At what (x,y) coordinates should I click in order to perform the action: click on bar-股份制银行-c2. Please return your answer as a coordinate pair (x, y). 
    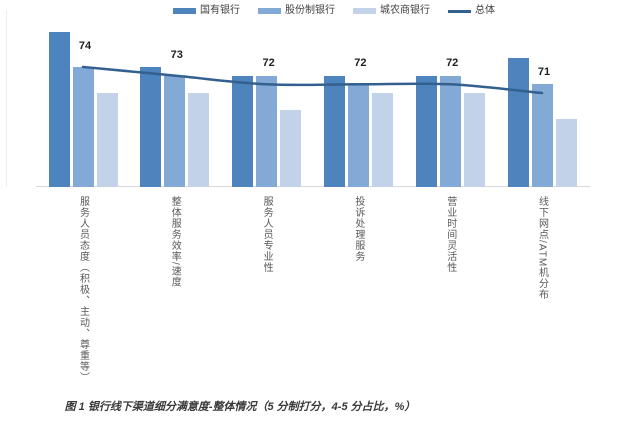
    Looking at the image, I should click on (175, 131).